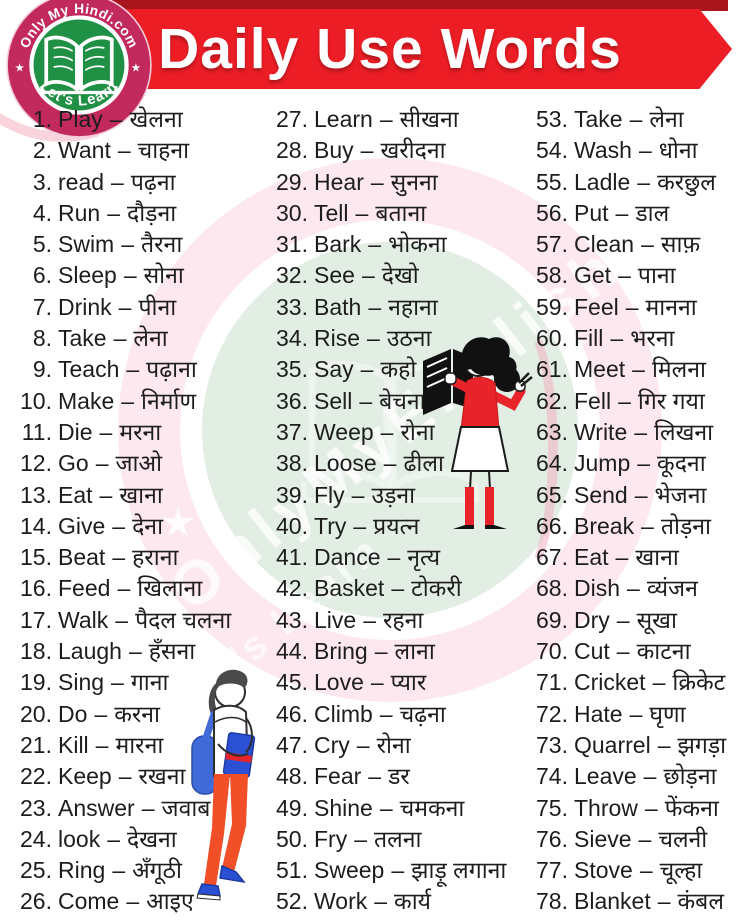  I want to click on word-row: 59. Feel – मानना, so click(626, 307).